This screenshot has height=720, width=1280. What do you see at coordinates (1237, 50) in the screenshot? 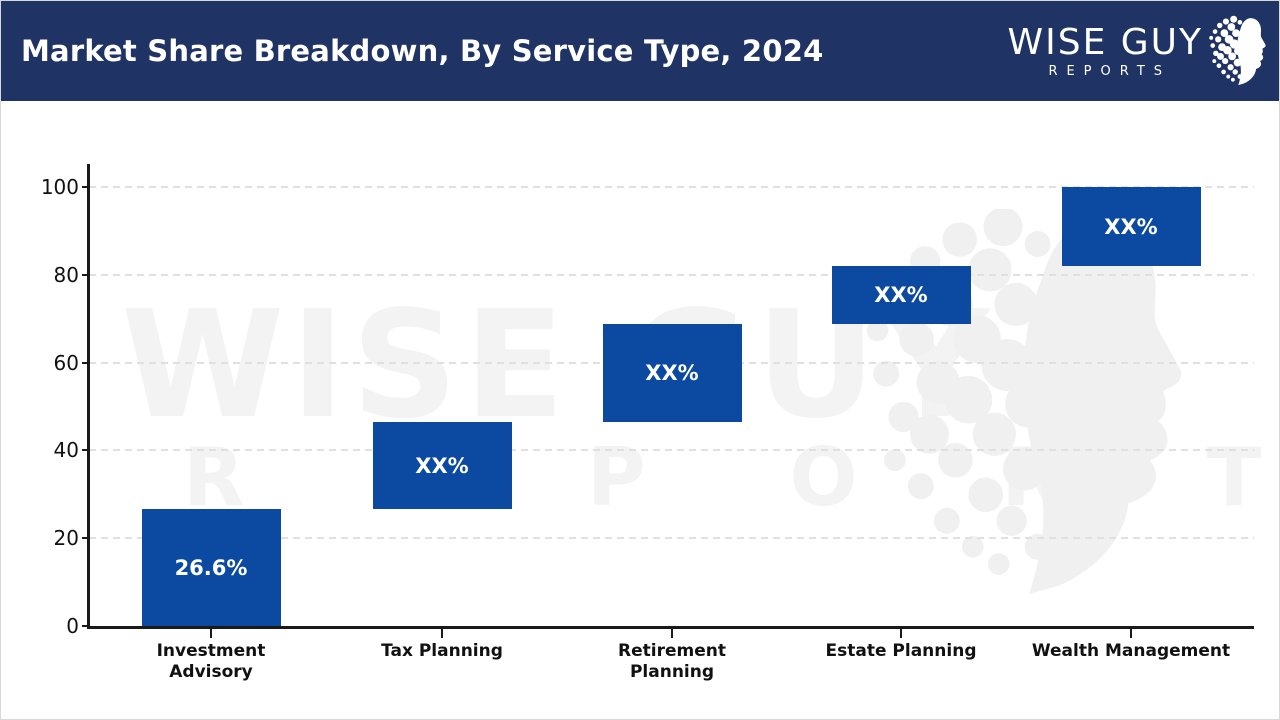
I see `logo-head-icon` at bounding box center [1237, 50].